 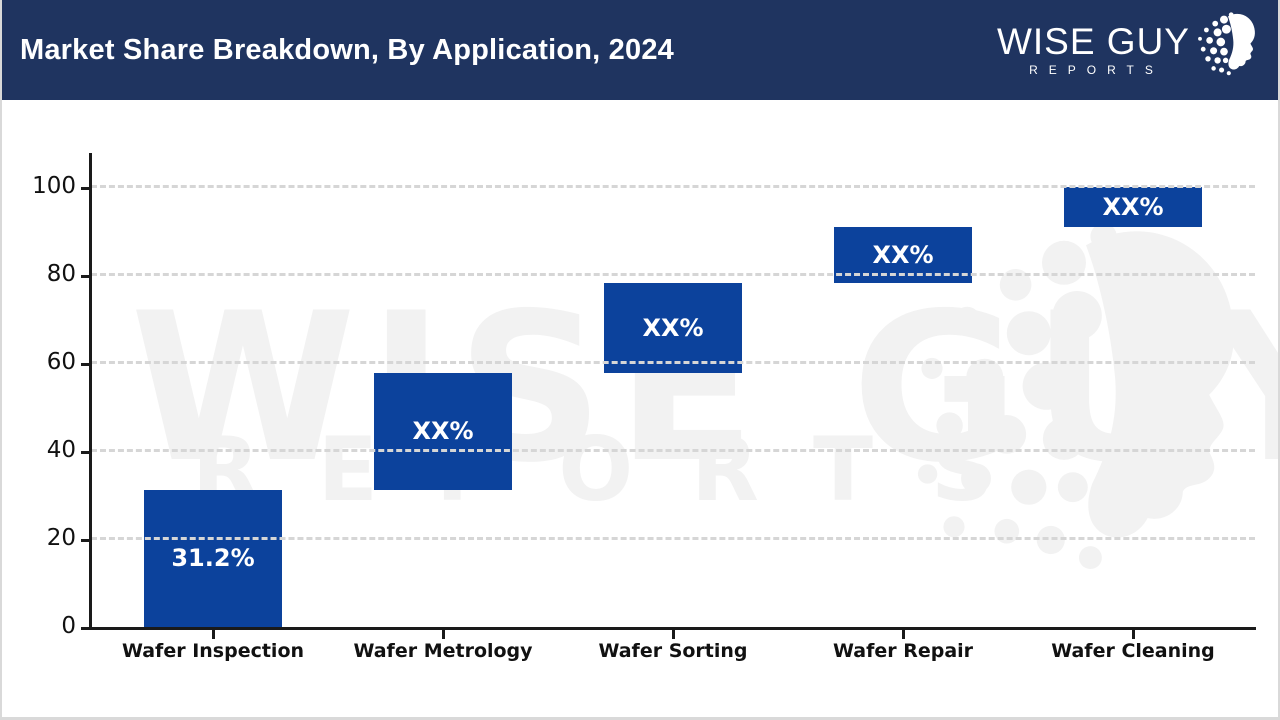 What do you see at coordinates (90, 391) in the screenshot?
I see `y-axis-line` at bounding box center [90, 391].